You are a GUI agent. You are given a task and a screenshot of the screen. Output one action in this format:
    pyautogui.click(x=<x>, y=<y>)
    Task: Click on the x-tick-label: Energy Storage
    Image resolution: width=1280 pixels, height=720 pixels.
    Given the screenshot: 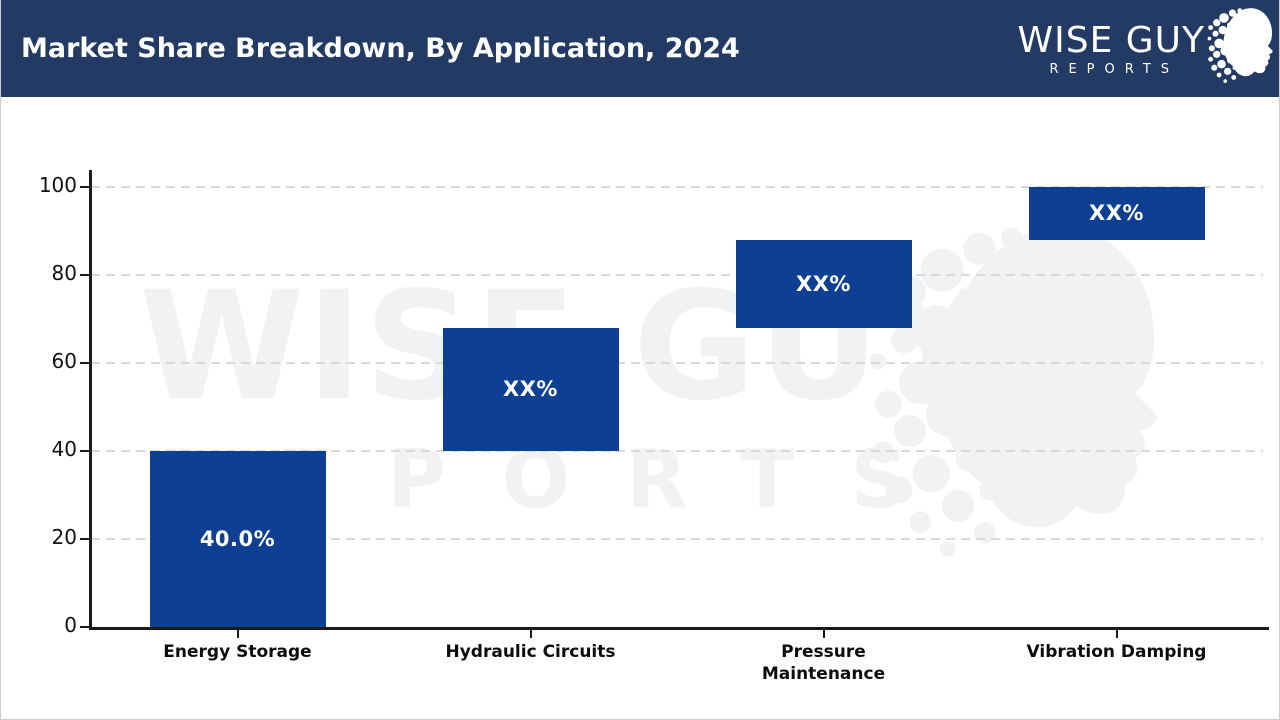 What is the action you would take?
    pyautogui.click(x=237, y=652)
    